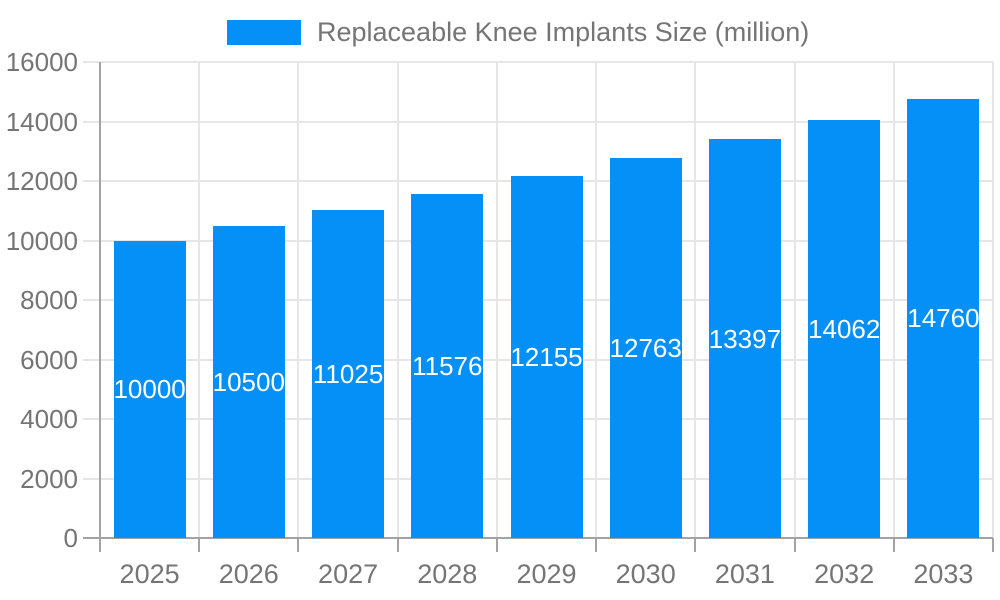 This screenshot has height=600, width=1000. I want to click on bar-2026, so click(248, 381).